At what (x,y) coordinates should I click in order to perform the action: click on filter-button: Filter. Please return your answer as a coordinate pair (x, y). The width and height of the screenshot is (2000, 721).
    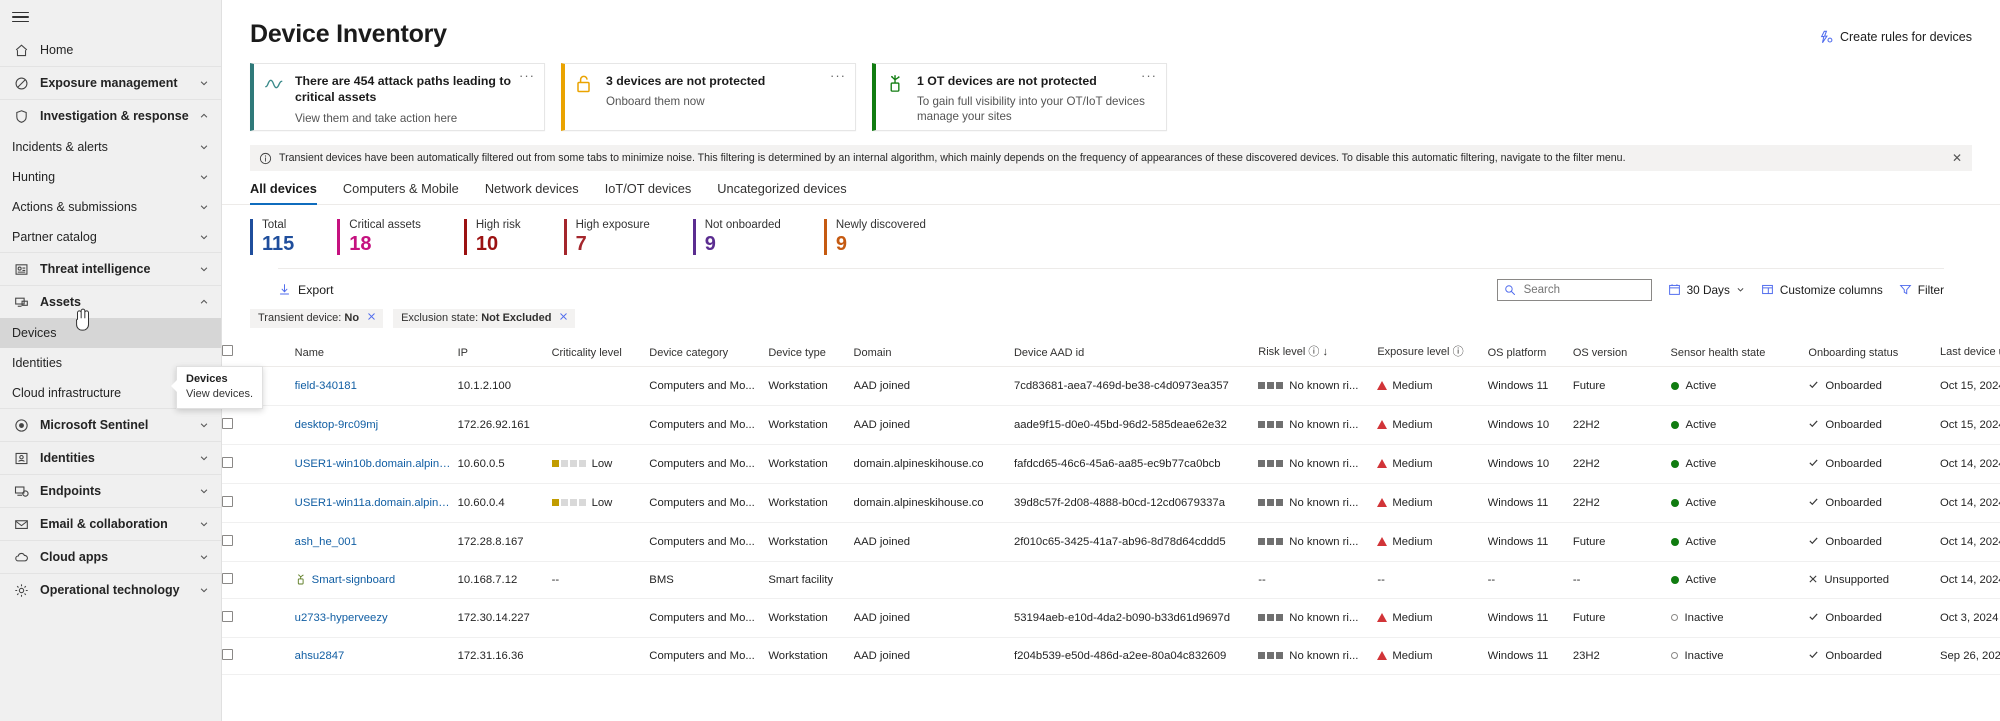
    Looking at the image, I should click on (1921, 290).